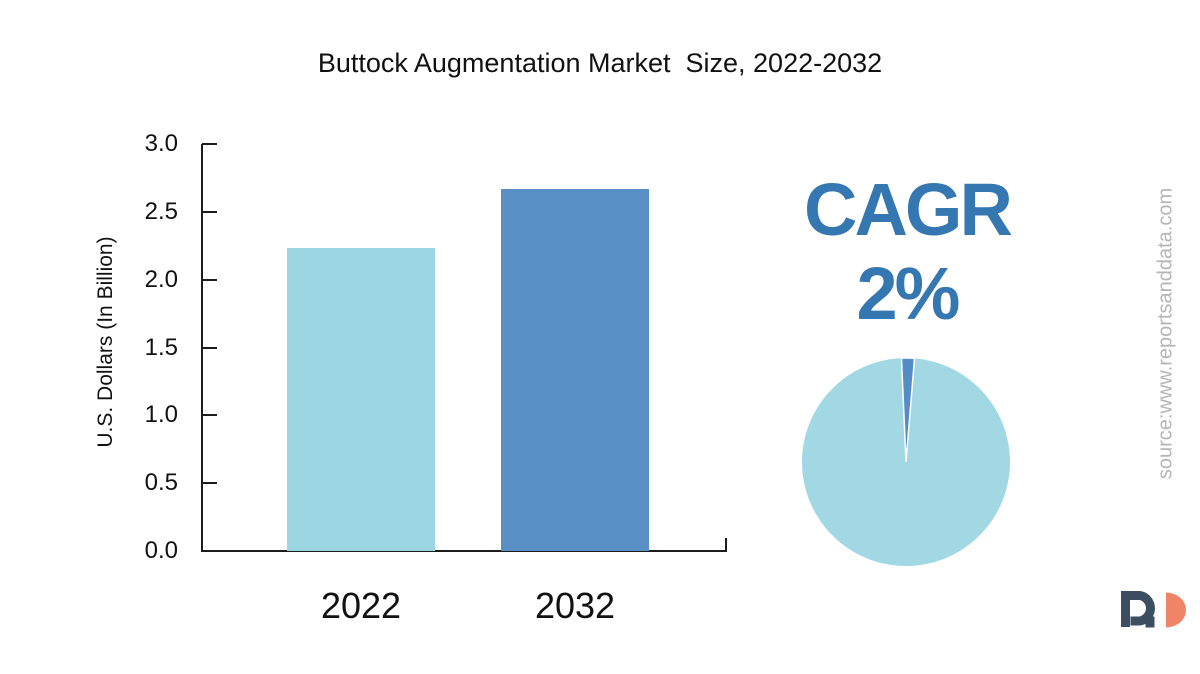 This screenshot has height=674, width=1200. I want to click on y-tick-label: 2.5, so click(161, 211).